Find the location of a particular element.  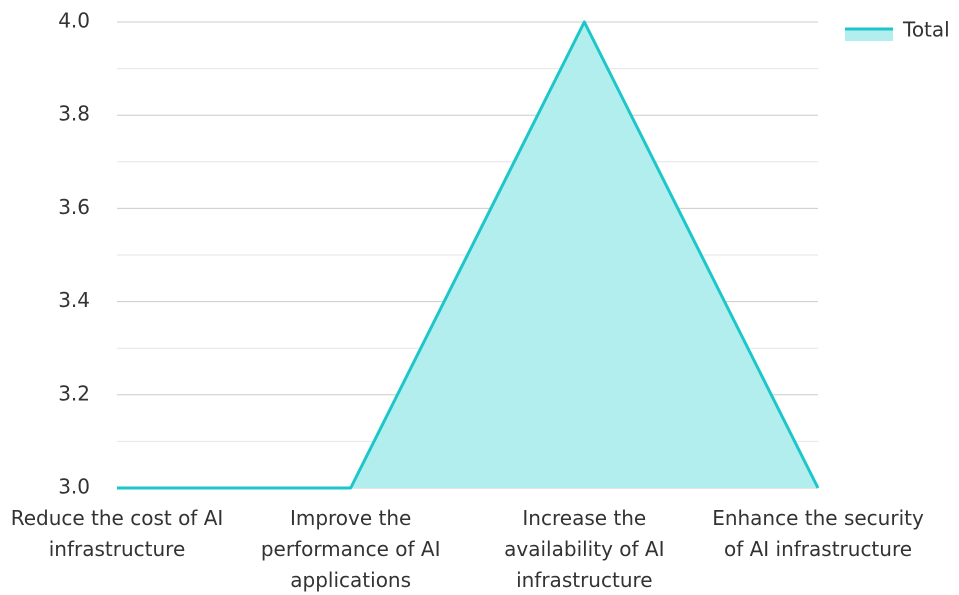

legend-label: Total is located at coordinates (926, 30).